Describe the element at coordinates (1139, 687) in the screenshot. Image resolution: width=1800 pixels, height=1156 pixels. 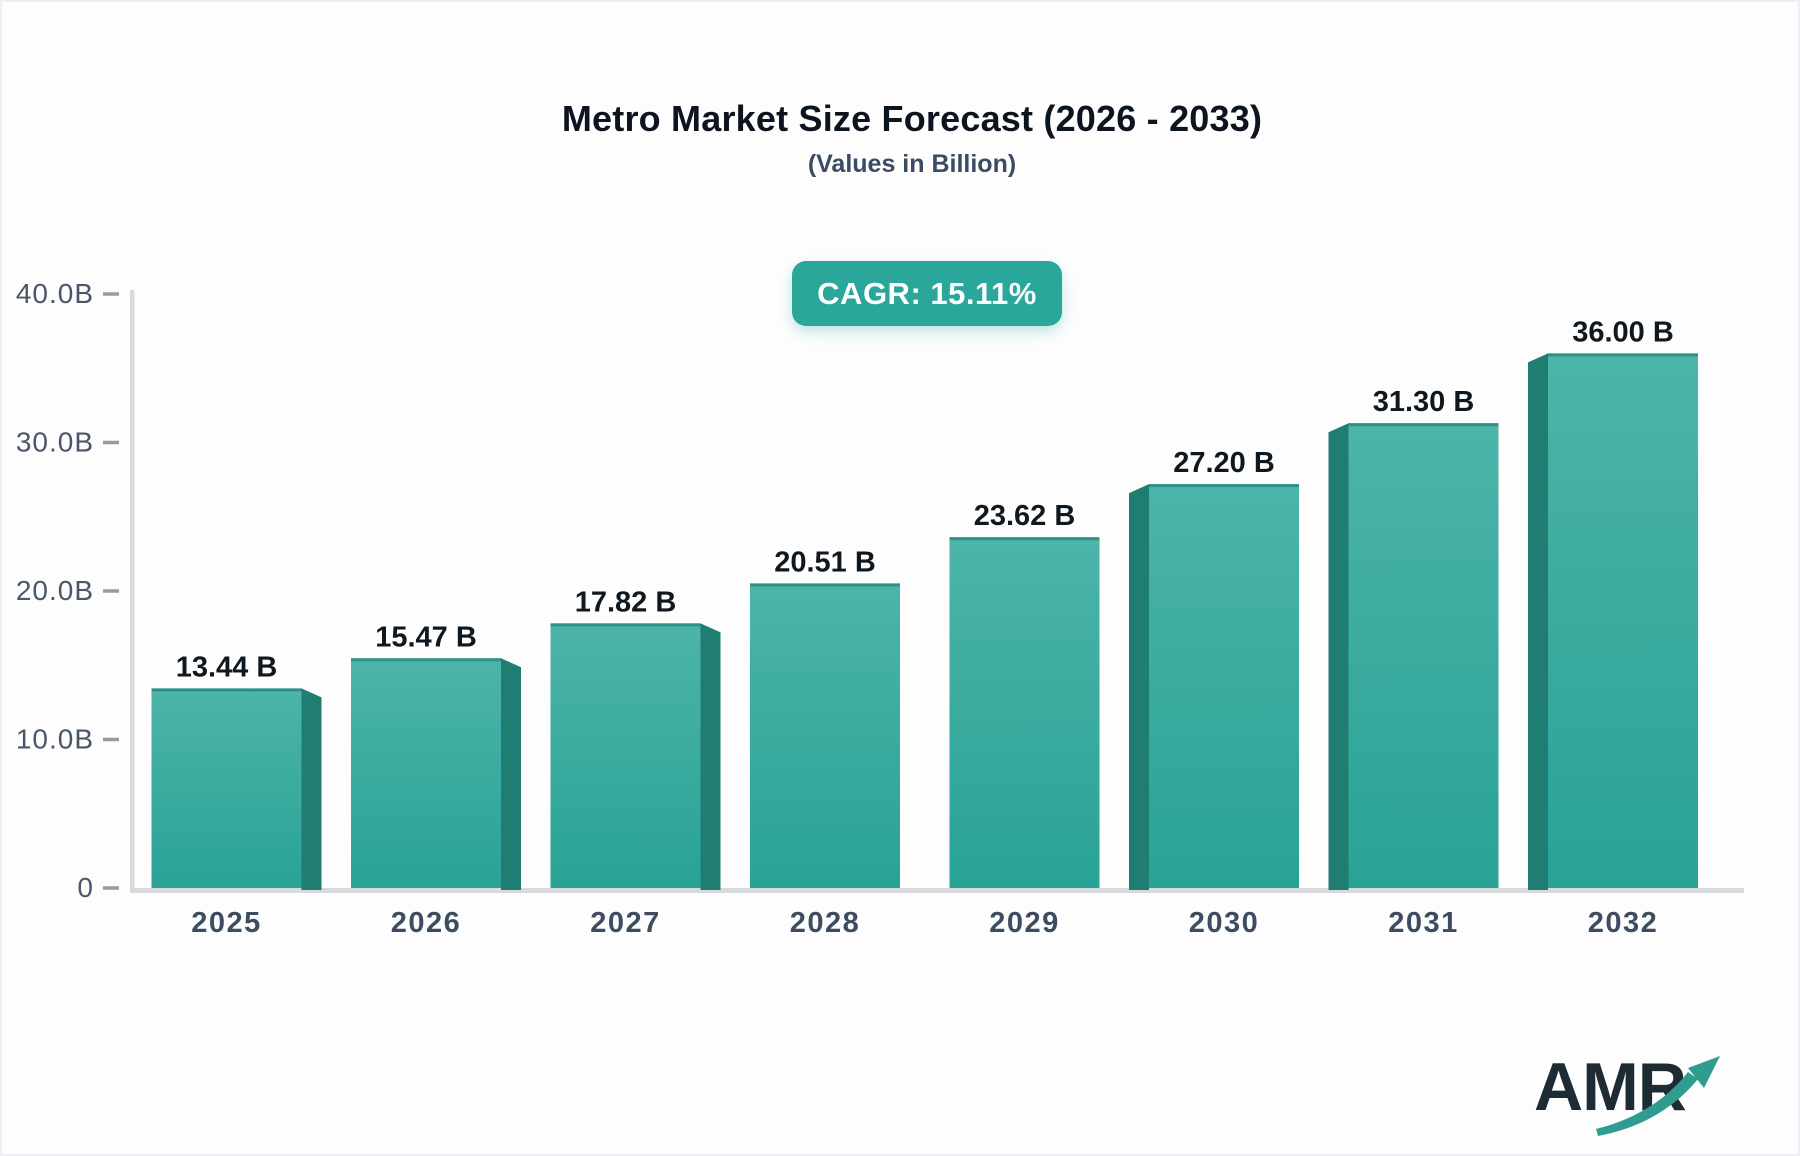
I see `bar-side-face-2030` at that location.